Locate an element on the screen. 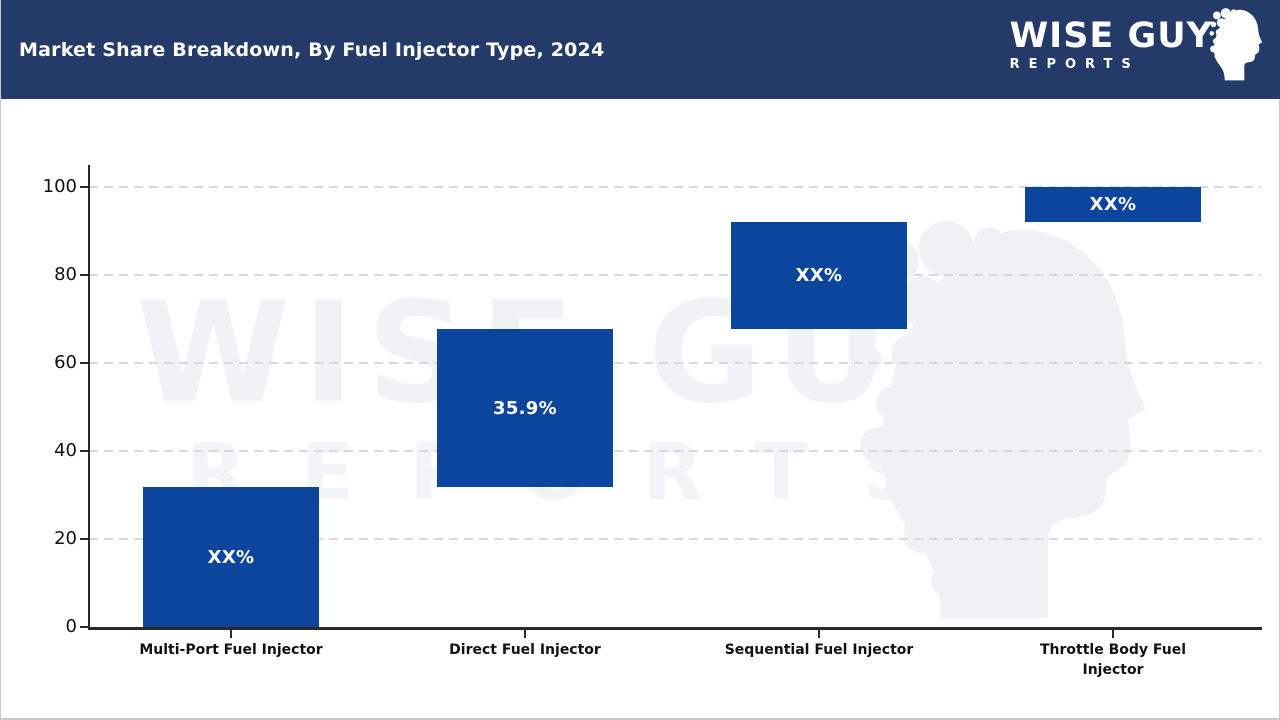 This screenshot has height=720, width=1280. x-category-label: Throttle Body Fuel Injector is located at coordinates (1113, 660).